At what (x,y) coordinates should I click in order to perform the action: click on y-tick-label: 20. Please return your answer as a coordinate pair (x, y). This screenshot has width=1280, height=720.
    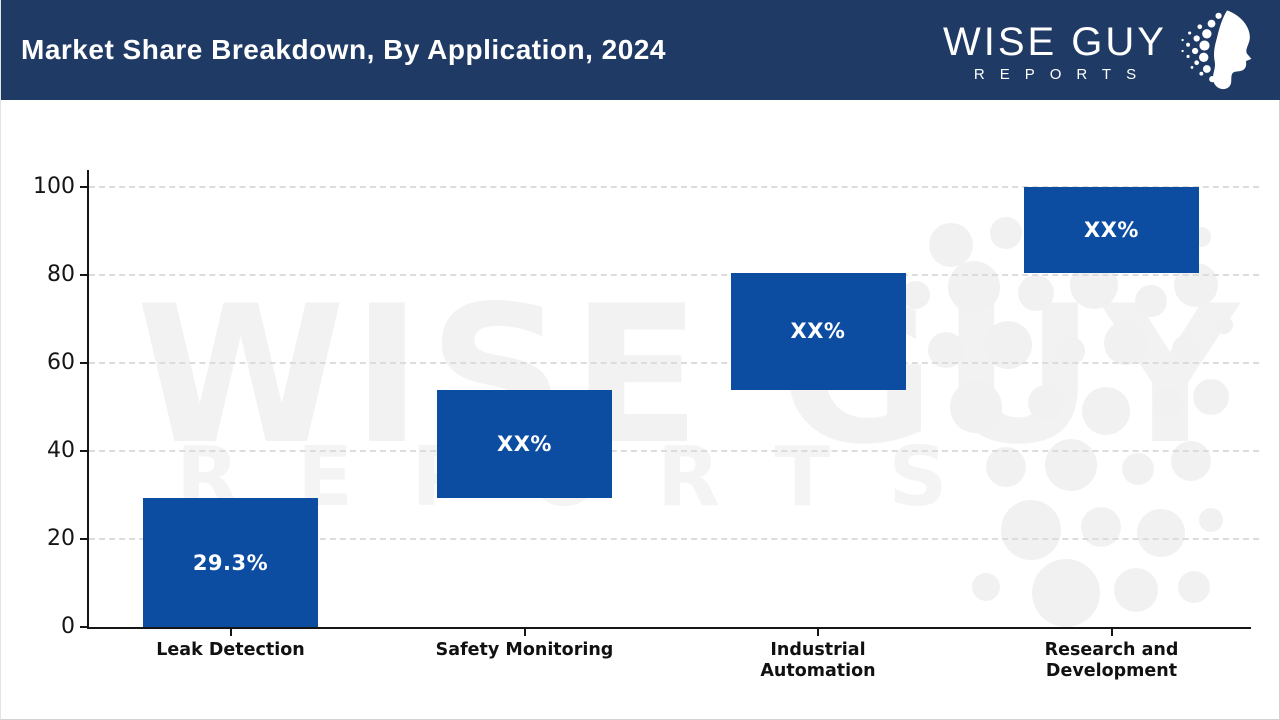
    Looking at the image, I should click on (61, 538).